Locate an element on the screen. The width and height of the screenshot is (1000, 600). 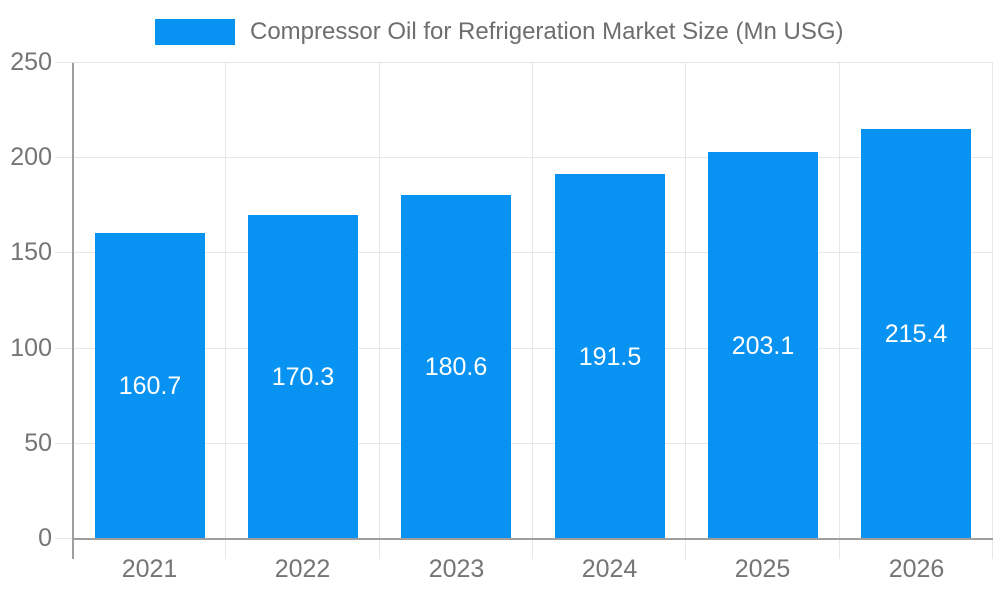
x-axis-line is located at coordinates (532, 539).